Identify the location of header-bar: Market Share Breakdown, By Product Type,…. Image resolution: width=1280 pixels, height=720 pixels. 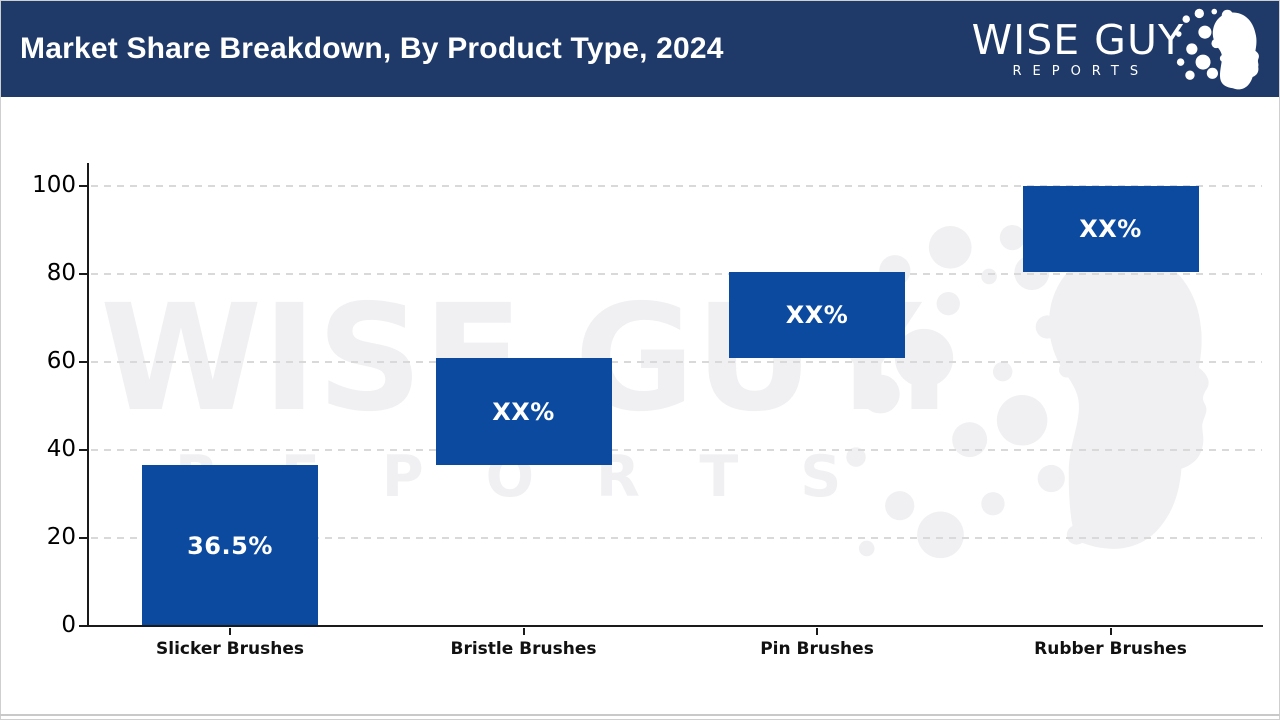
(640, 48).